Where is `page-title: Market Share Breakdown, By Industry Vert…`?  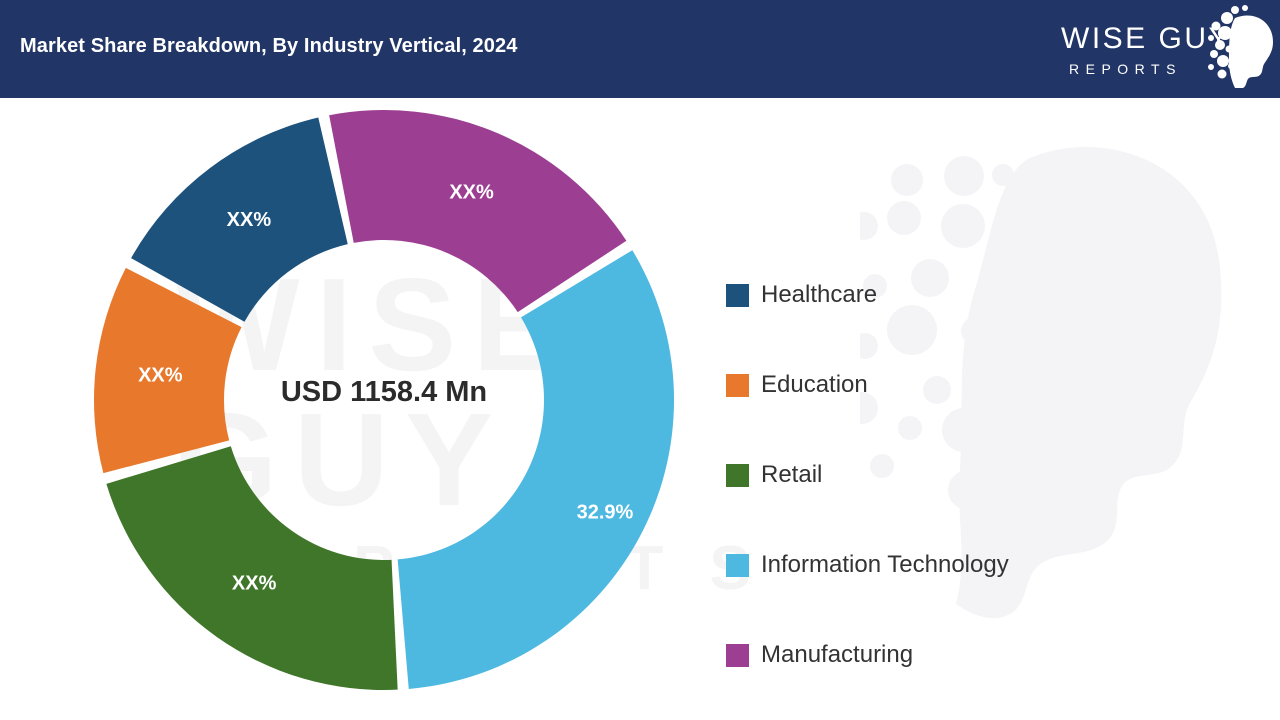 page-title: Market Share Breakdown, By Industry Vert… is located at coordinates (269, 46).